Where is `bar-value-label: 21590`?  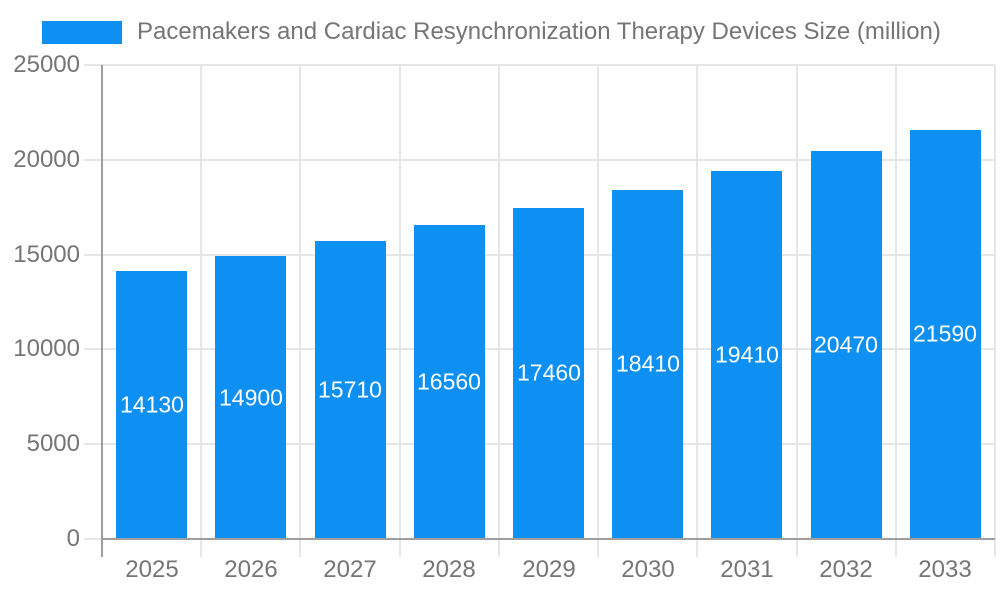 bar-value-label: 21590 is located at coordinates (945, 333).